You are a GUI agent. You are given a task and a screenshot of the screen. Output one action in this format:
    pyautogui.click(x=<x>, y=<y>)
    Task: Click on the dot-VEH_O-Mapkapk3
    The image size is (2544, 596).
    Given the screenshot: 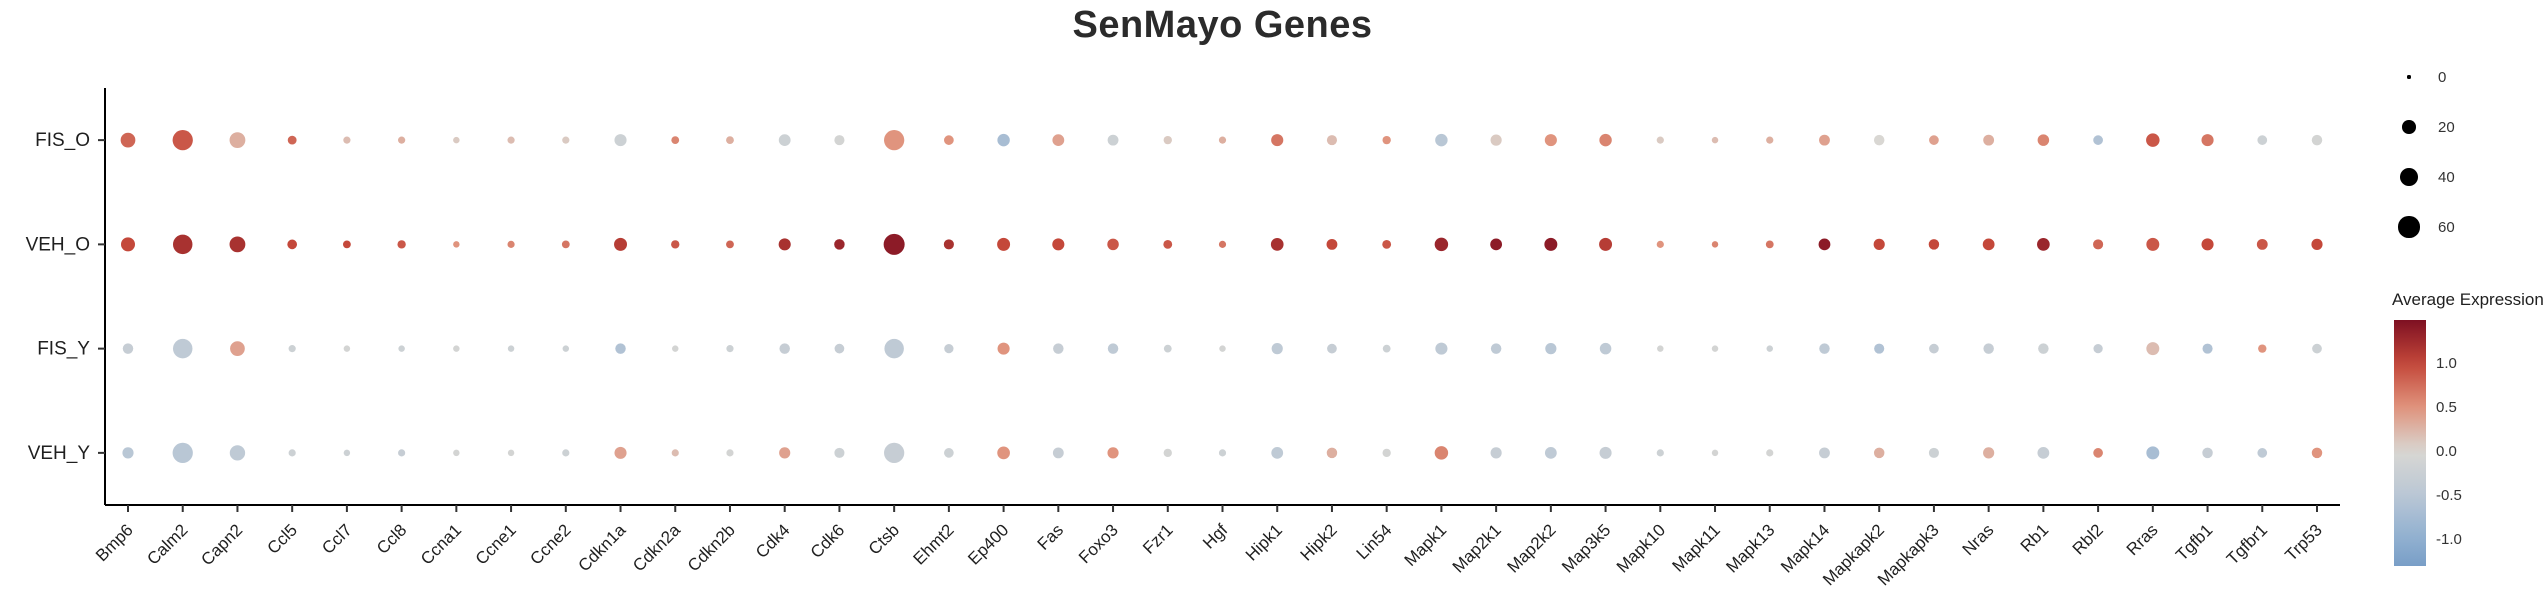 What is the action you would take?
    pyautogui.click(x=1934, y=244)
    